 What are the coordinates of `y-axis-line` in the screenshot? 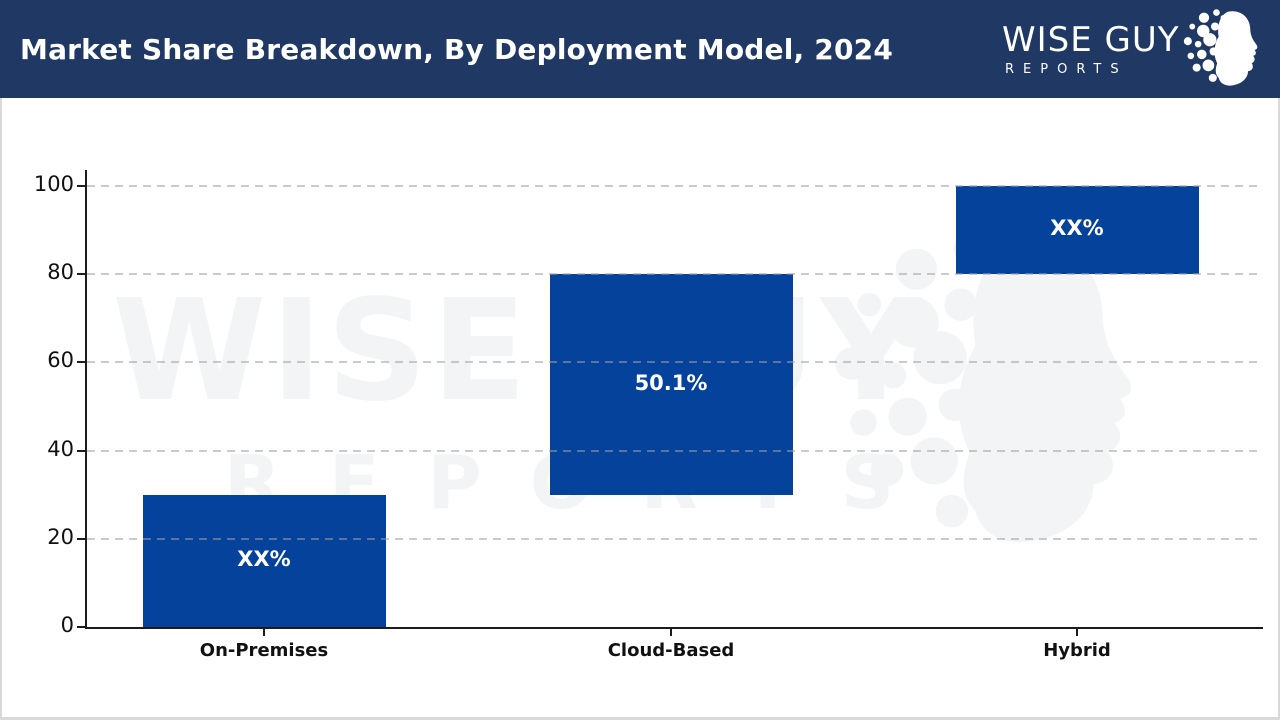 It's located at (86, 399).